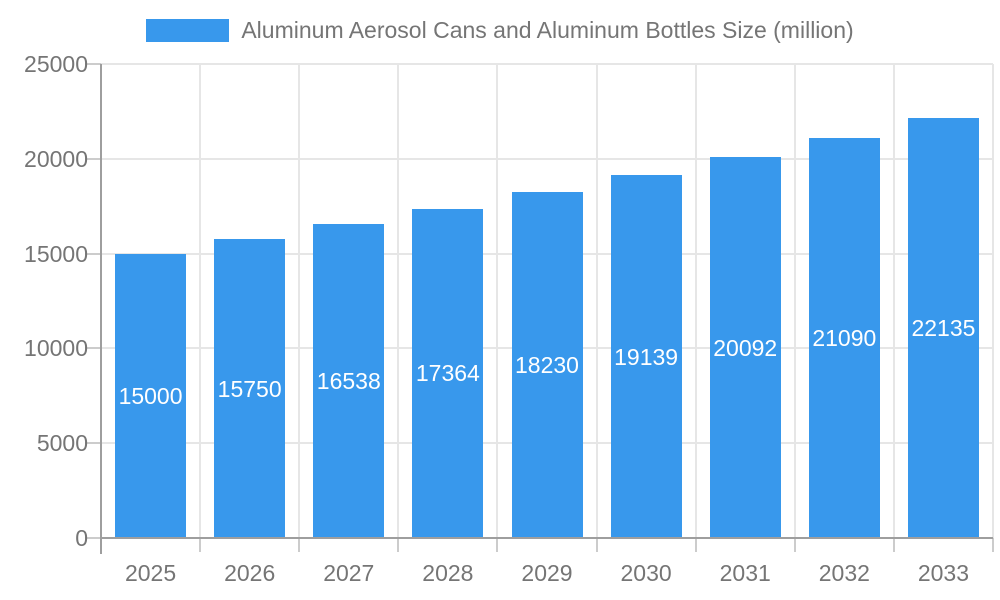  I want to click on x-axis-label: 2030, so click(646, 573).